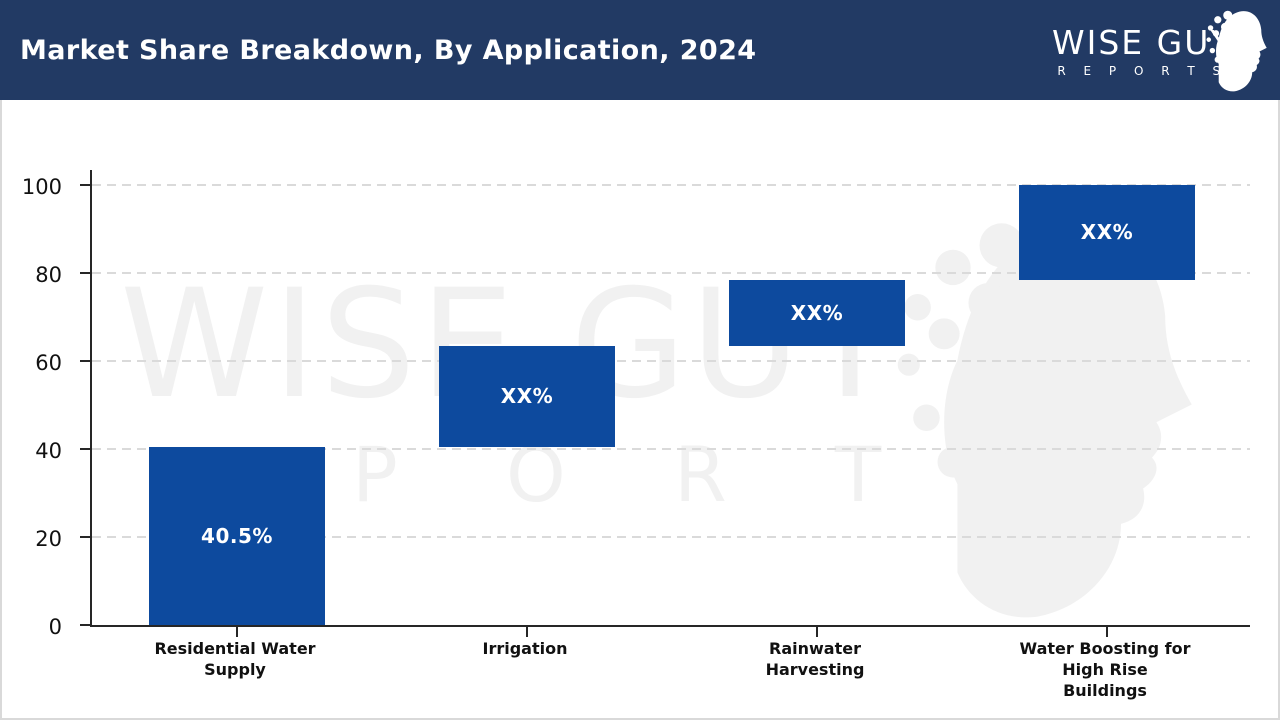 The height and width of the screenshot is (720, 1280). Describe the element at coordinates (1105, 669) in the screenshot. I see `category-label-water-boosting-for-high-rise-buildings: Water Boosting for High Rise Buildings` at that location.